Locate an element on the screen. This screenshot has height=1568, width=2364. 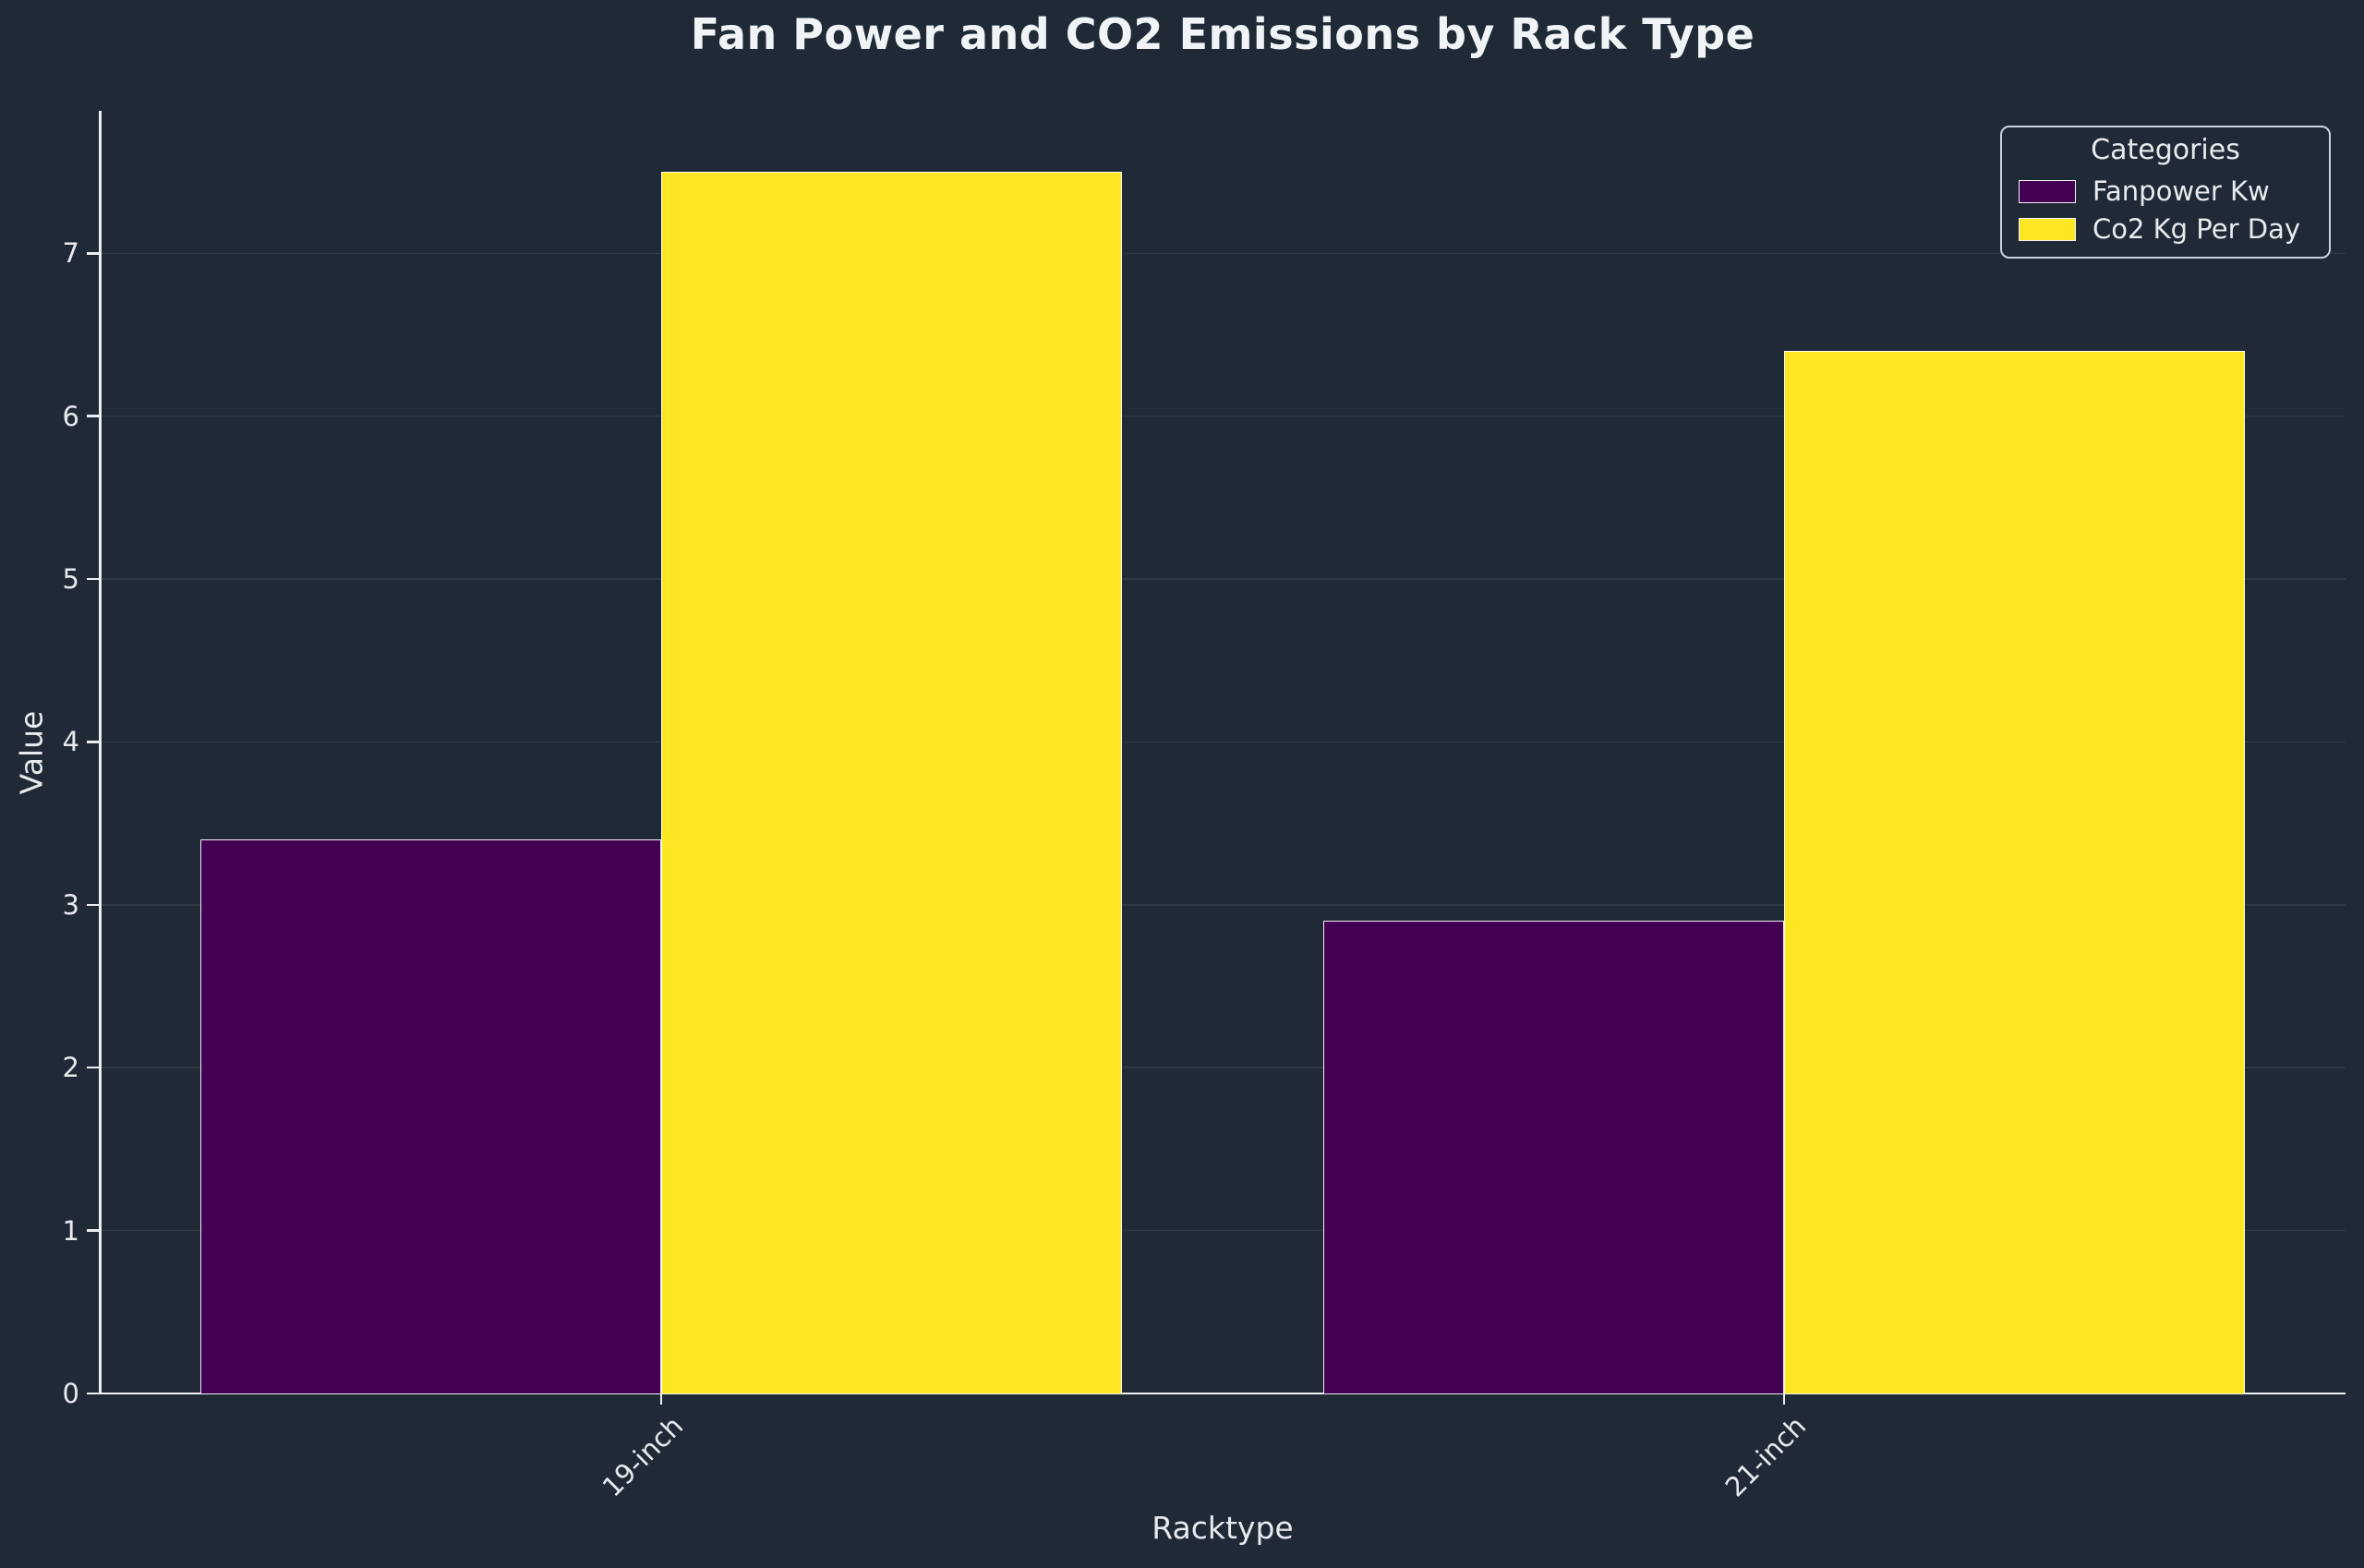
legend: Categories Fanpower Kw Co2 Kg Per Day is located at coordinates (2165, 193).